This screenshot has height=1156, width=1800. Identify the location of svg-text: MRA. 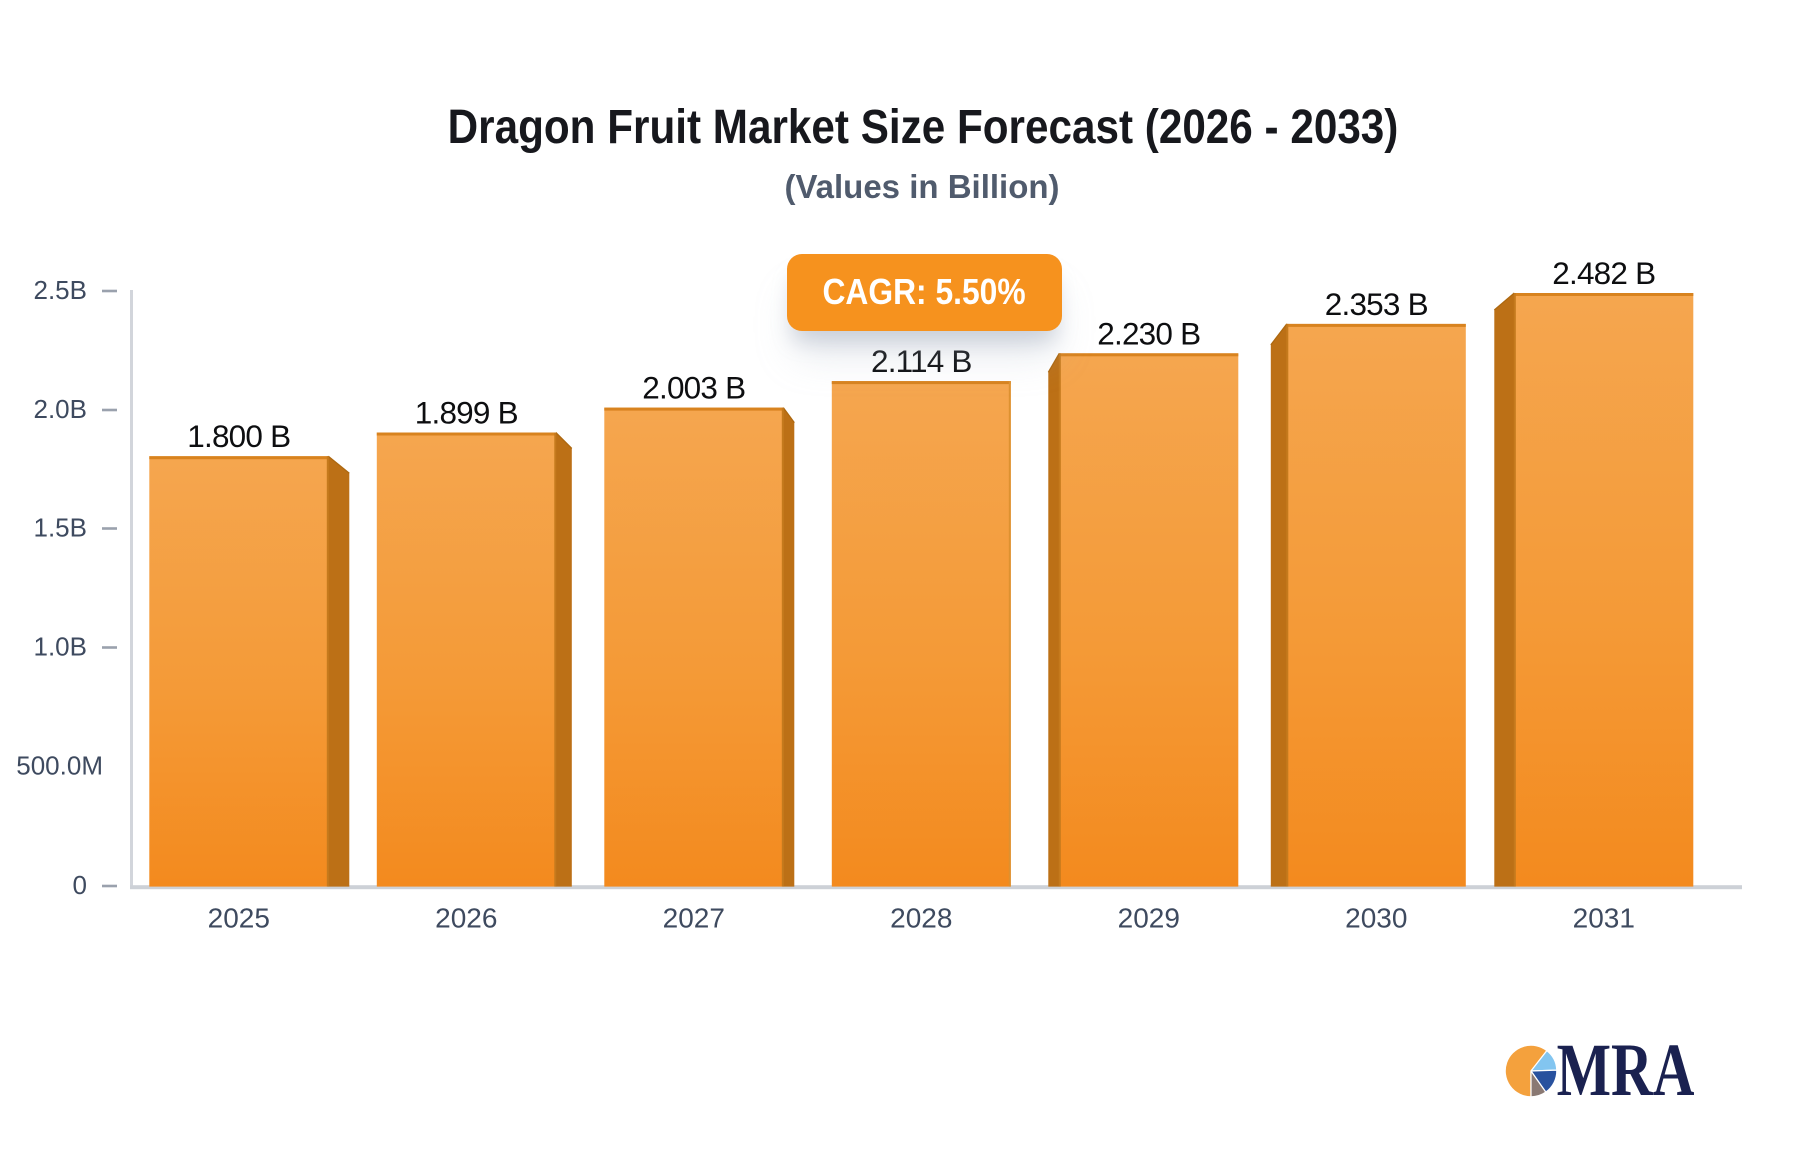
(1626, 1070).